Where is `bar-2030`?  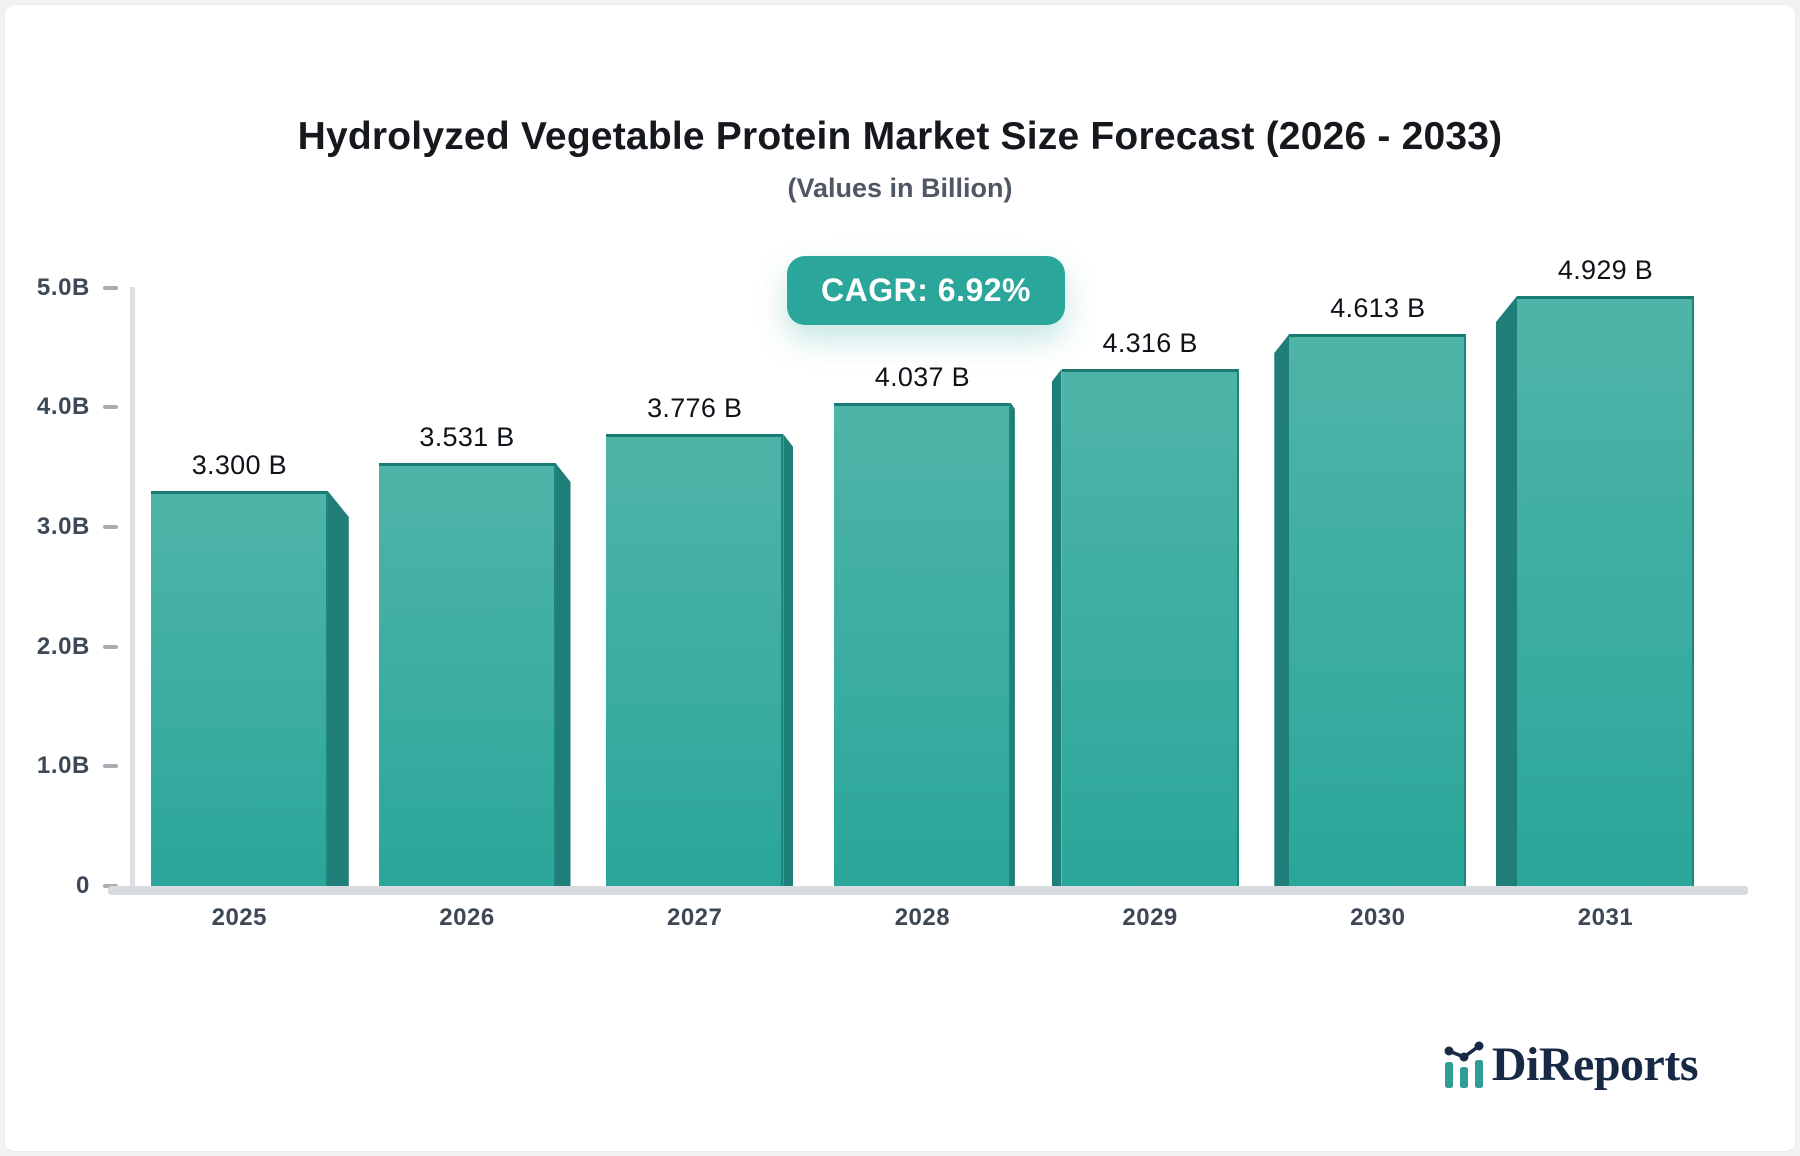 bar-2030 is located at coordinates (1378, 610).